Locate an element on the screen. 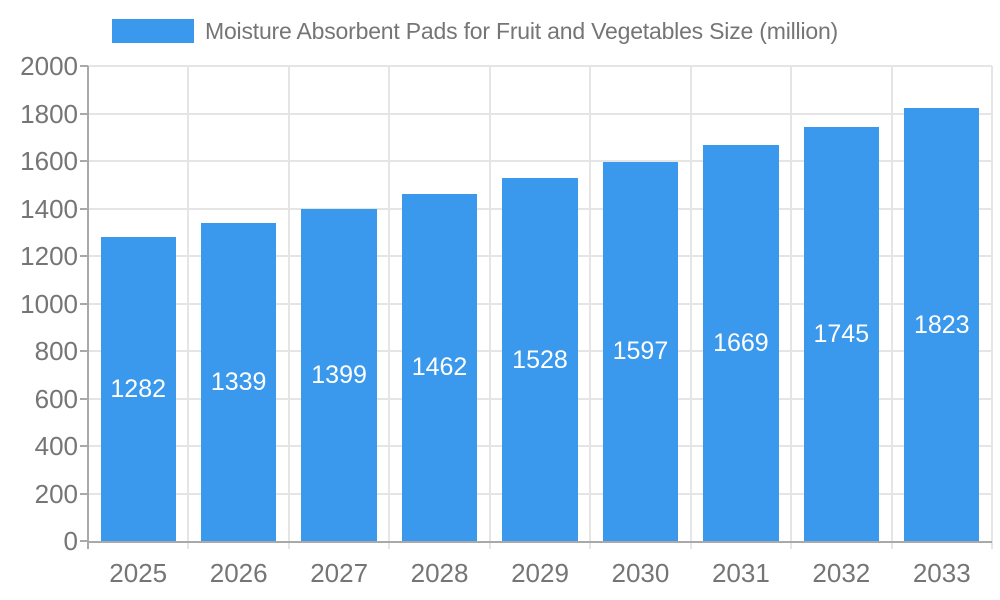  bar: 1399 is located at coordinates (339, 374).